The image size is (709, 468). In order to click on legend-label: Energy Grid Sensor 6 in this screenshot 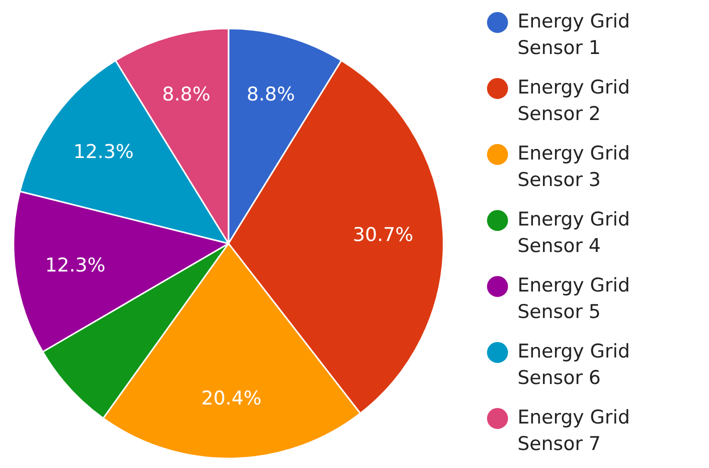, I will do `click(574, 364)`.